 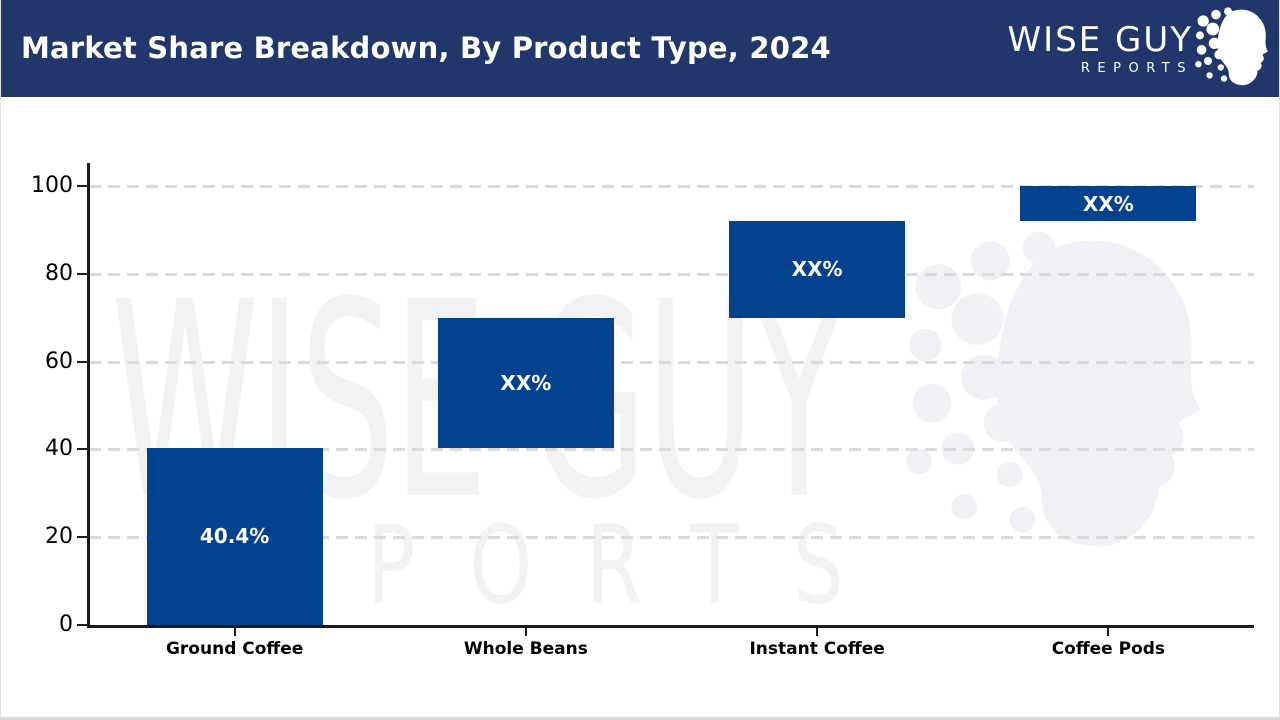 I want to click on x-axis-line, so click(x=670, y=626).